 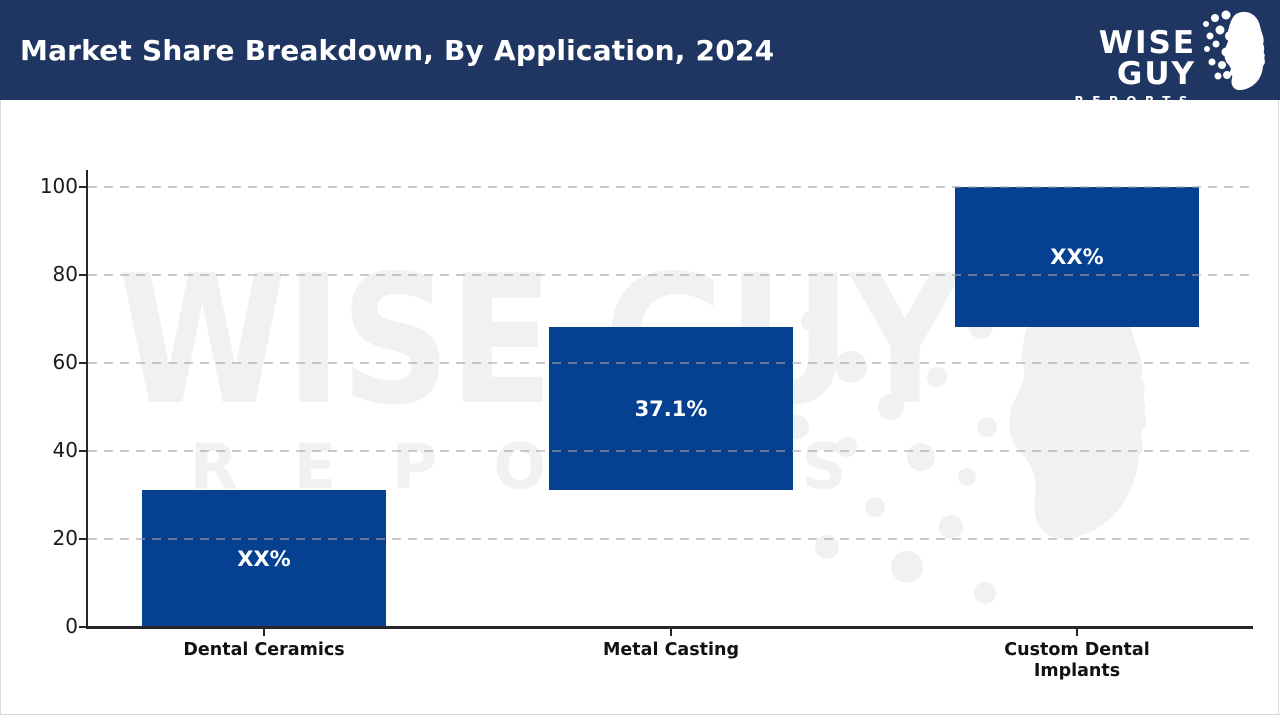 What do you see at coordinates (58, 186) in the screenshot?
I see `y-tick-label: 100` at bounding box center [58, 186].